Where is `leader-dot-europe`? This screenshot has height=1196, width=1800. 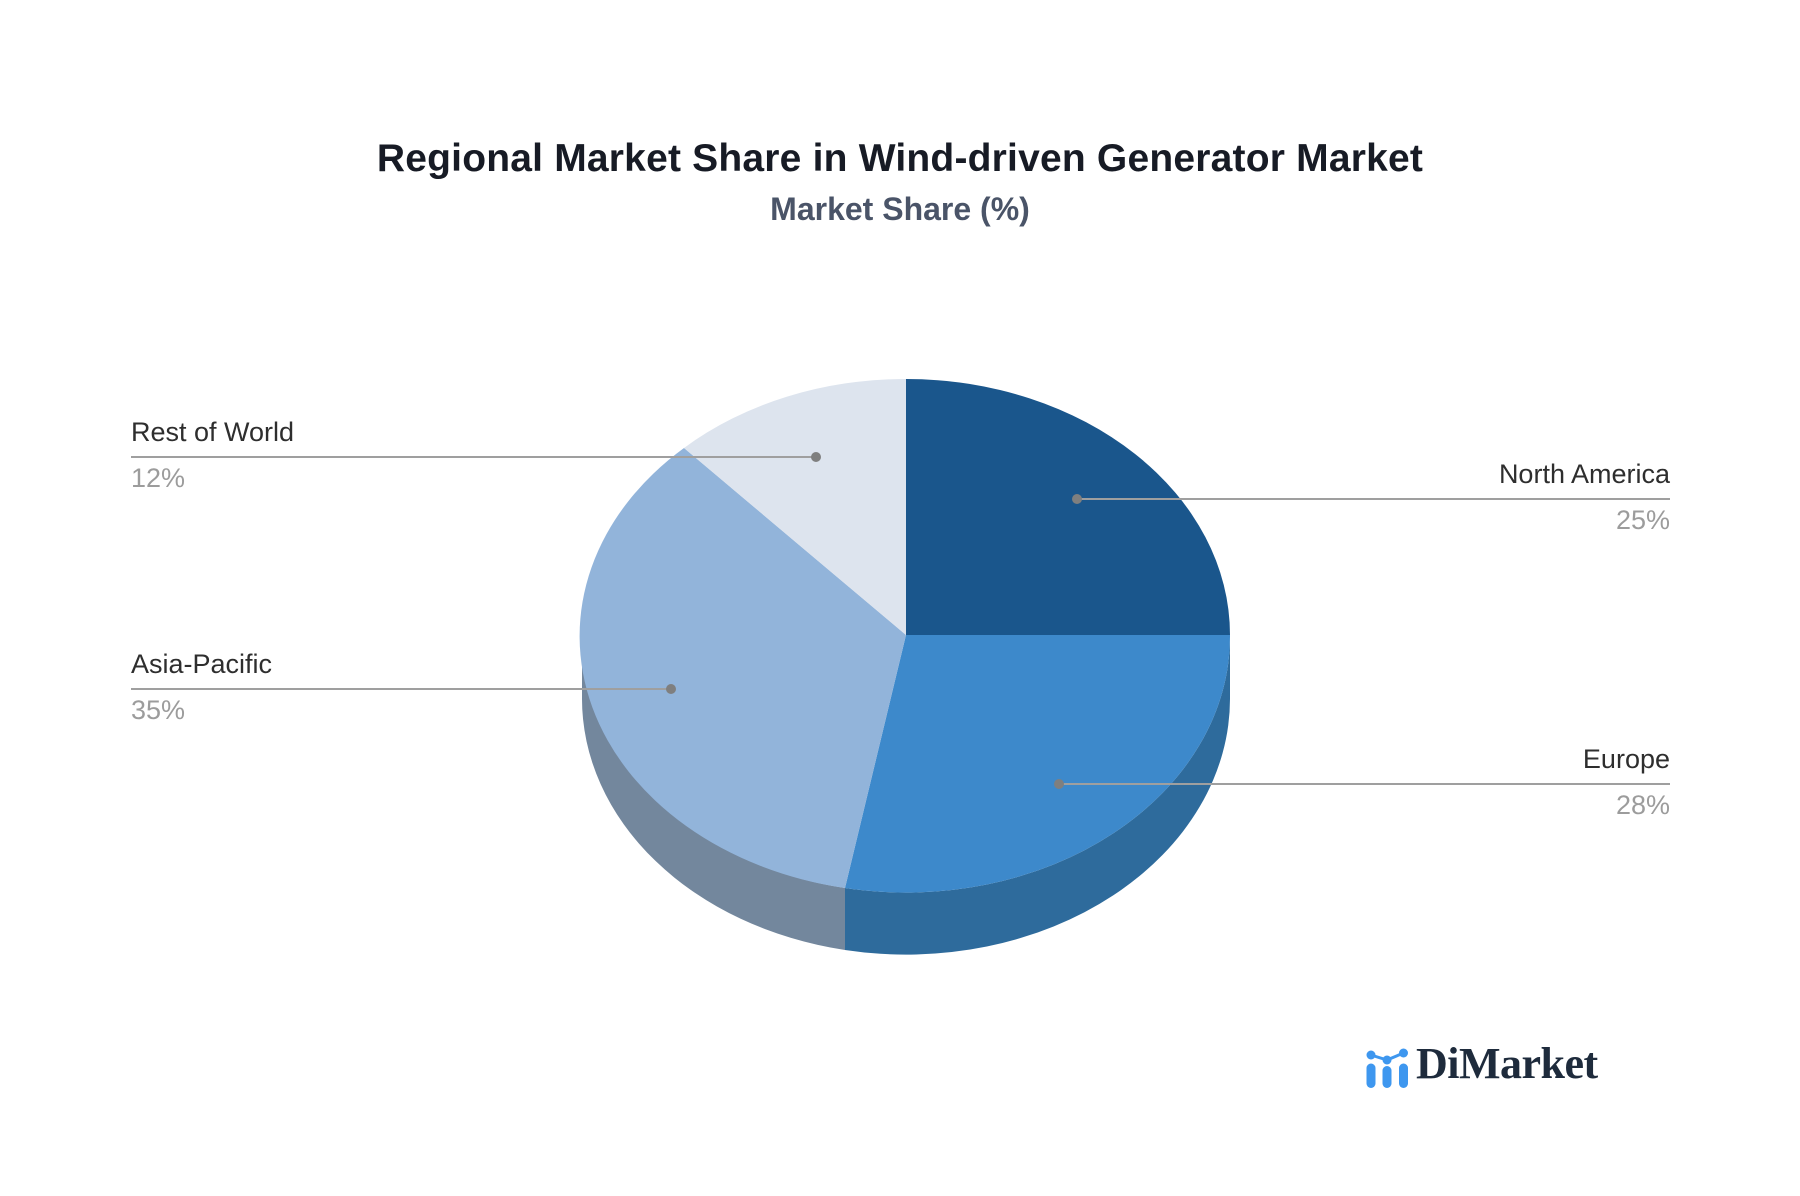
leader-dot-europe is located at coordinates (1059, 784).